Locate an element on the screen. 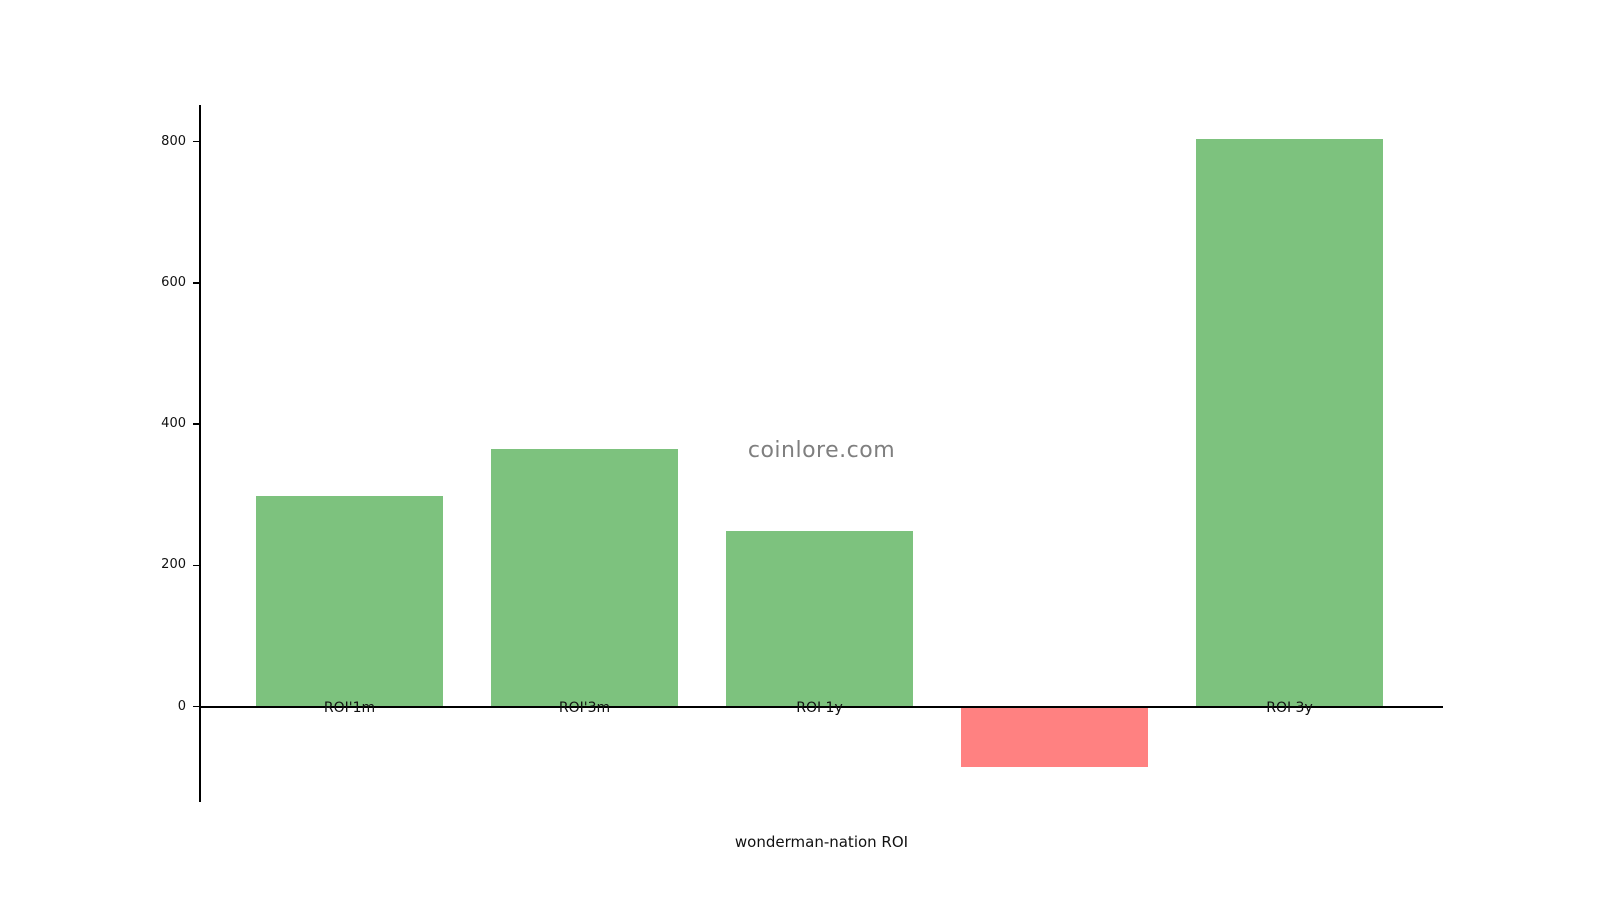 Image resolution: width=1600 pixels, height=900 pixels. watermark-text: coinlore.com is located at coordinates (821, 450).